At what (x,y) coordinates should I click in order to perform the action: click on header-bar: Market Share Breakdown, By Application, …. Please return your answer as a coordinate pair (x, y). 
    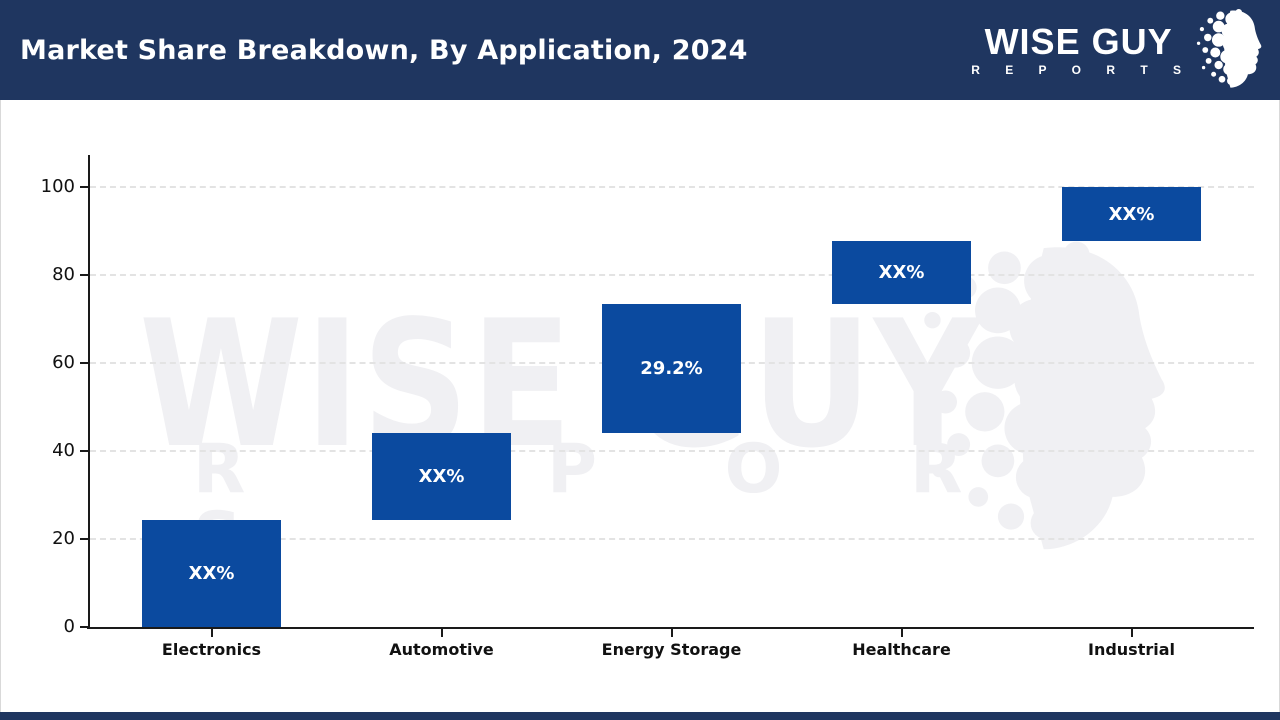
    Looking at the image, I should click on (640, 50).